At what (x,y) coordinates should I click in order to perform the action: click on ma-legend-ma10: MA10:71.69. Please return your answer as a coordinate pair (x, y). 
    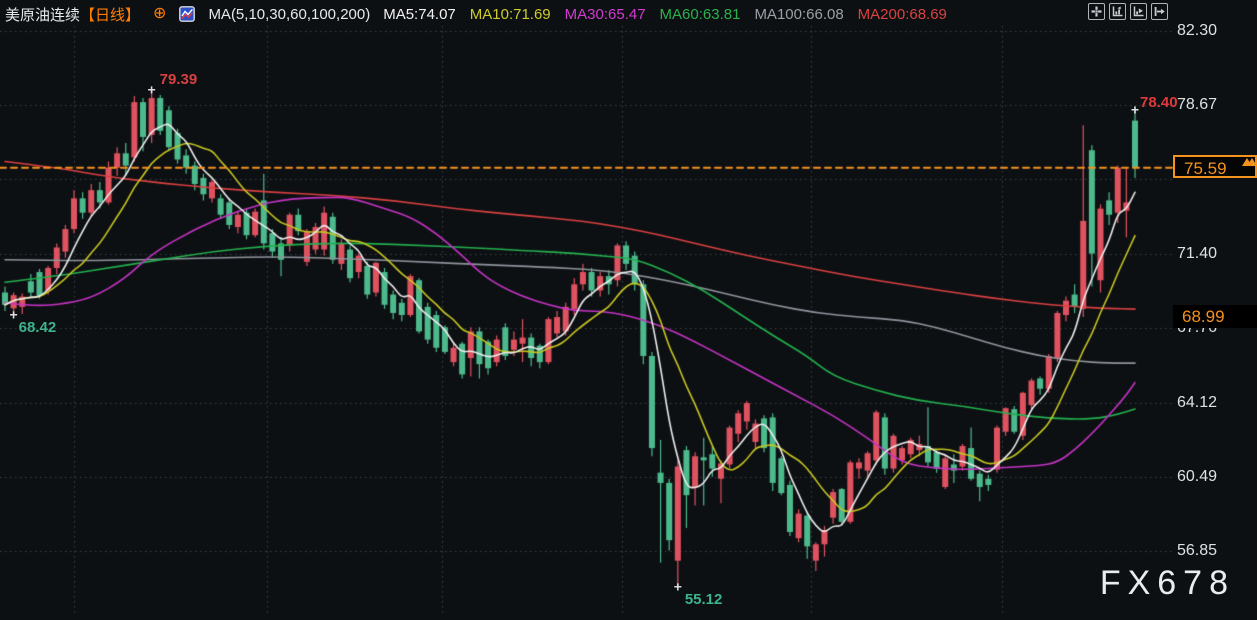
    Looking at the image, I should click on (510, 14).